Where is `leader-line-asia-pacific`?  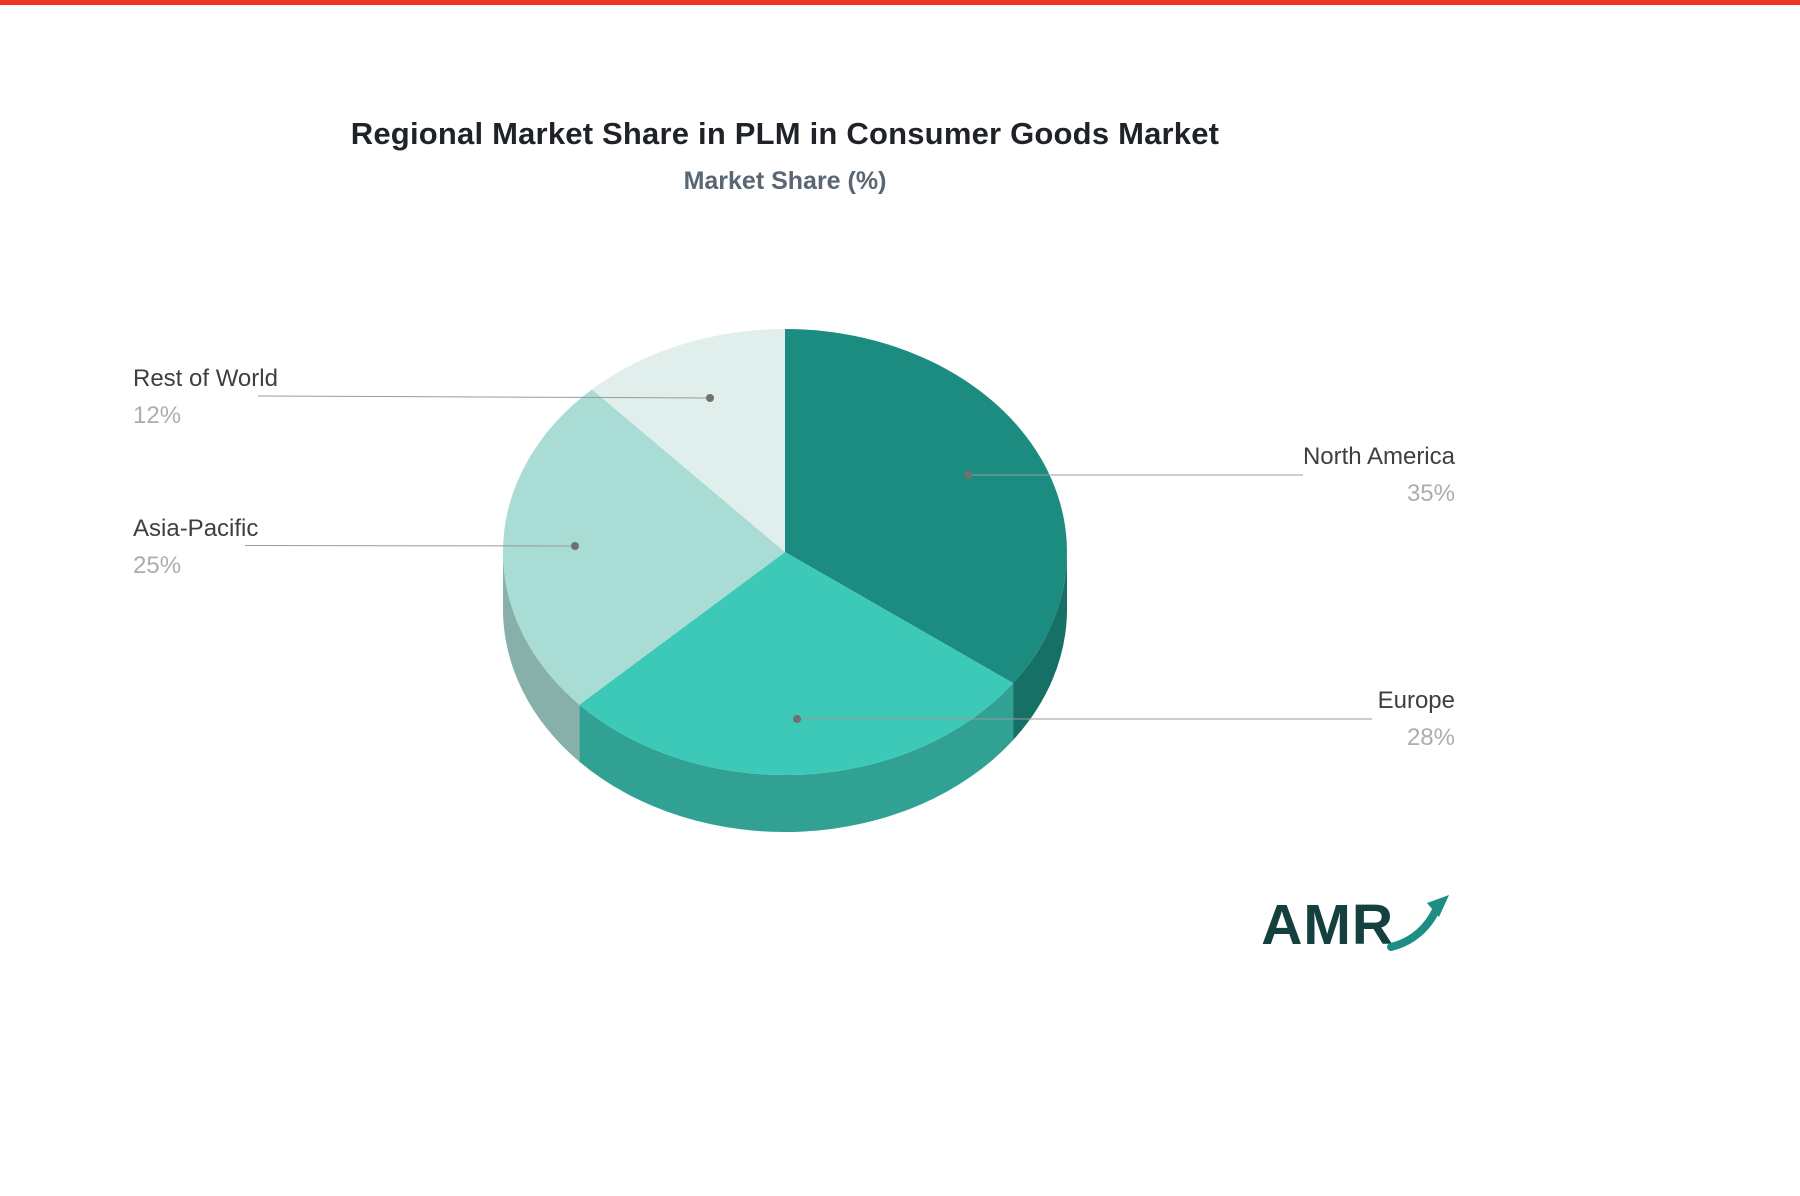
leader-line-asia-pacific is located at coordinates (410, 546).